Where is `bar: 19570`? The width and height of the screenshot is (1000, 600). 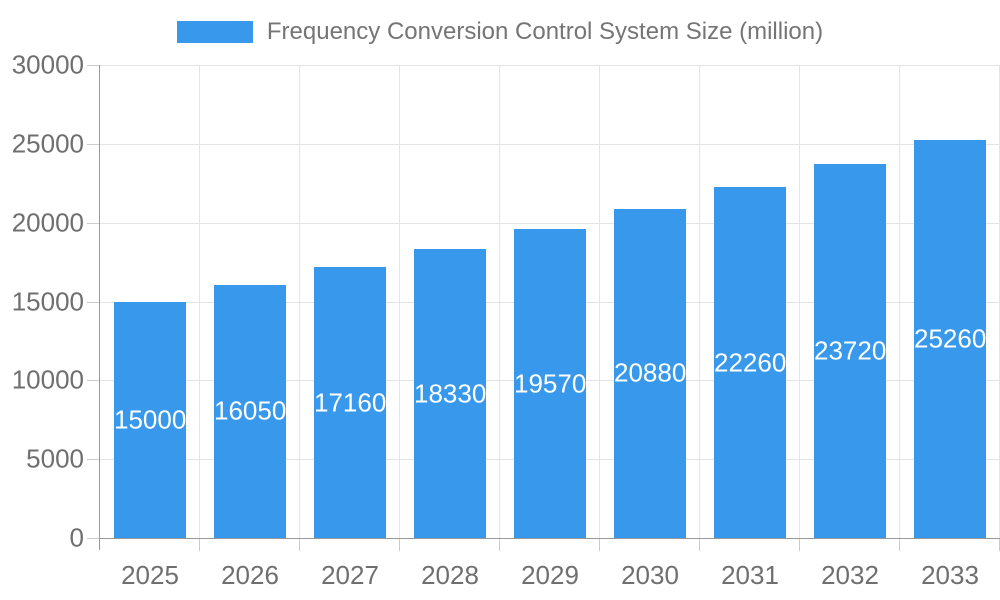
bar: 19570 is located at coordinates (550, 383).